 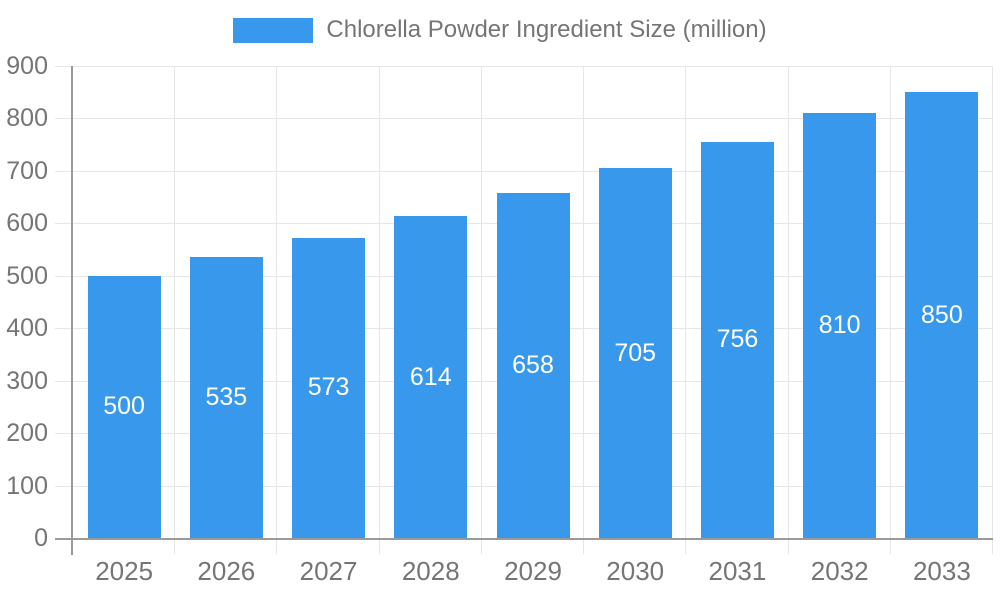 I want to click on y-axis-labels: 0 100 200 300 400 500 600 700 800 900, so click(x=24, y=302).